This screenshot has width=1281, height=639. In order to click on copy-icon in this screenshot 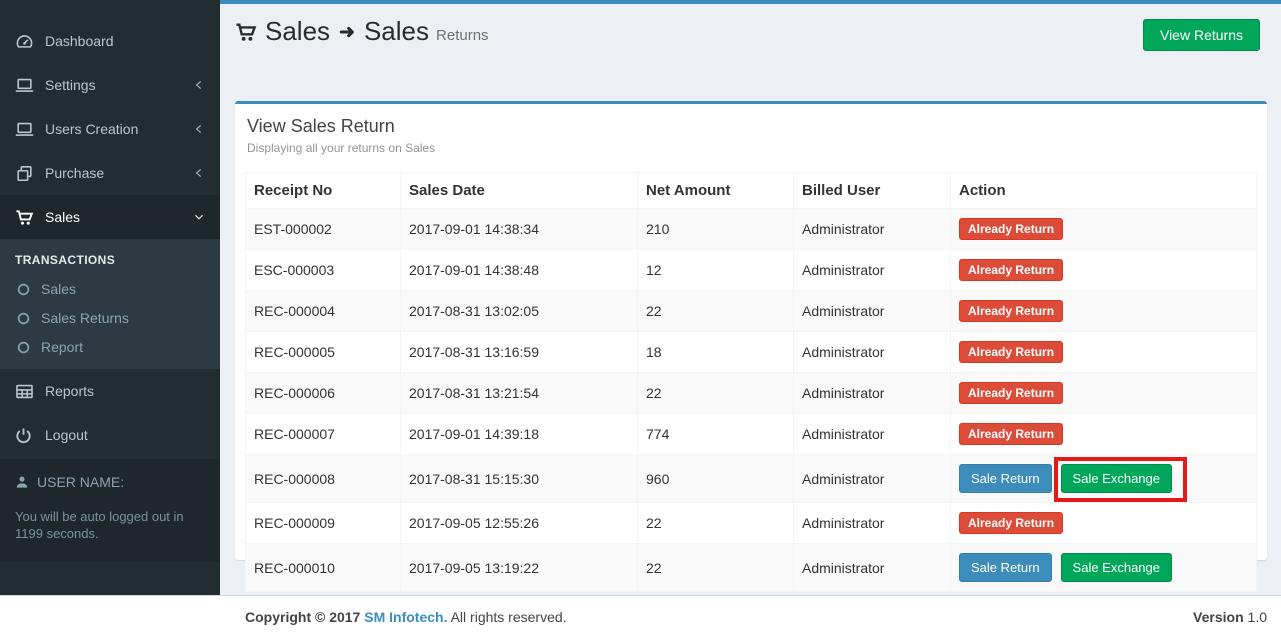, I will do `click(24, 173)`.